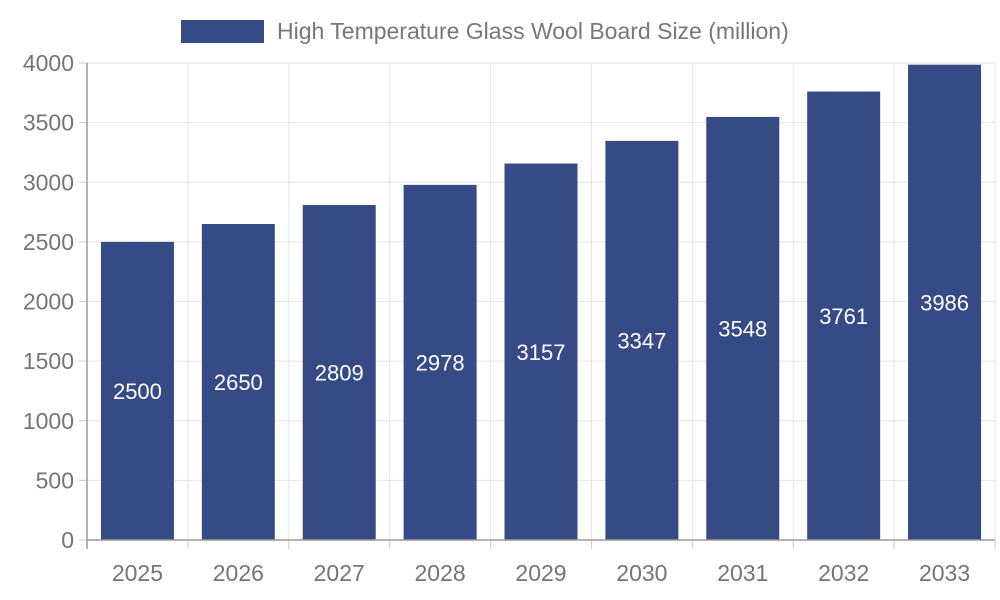 The height and width of the screenshot is (600, 1000). I want to click on x-tick-label: 2027, so click(339, 573).